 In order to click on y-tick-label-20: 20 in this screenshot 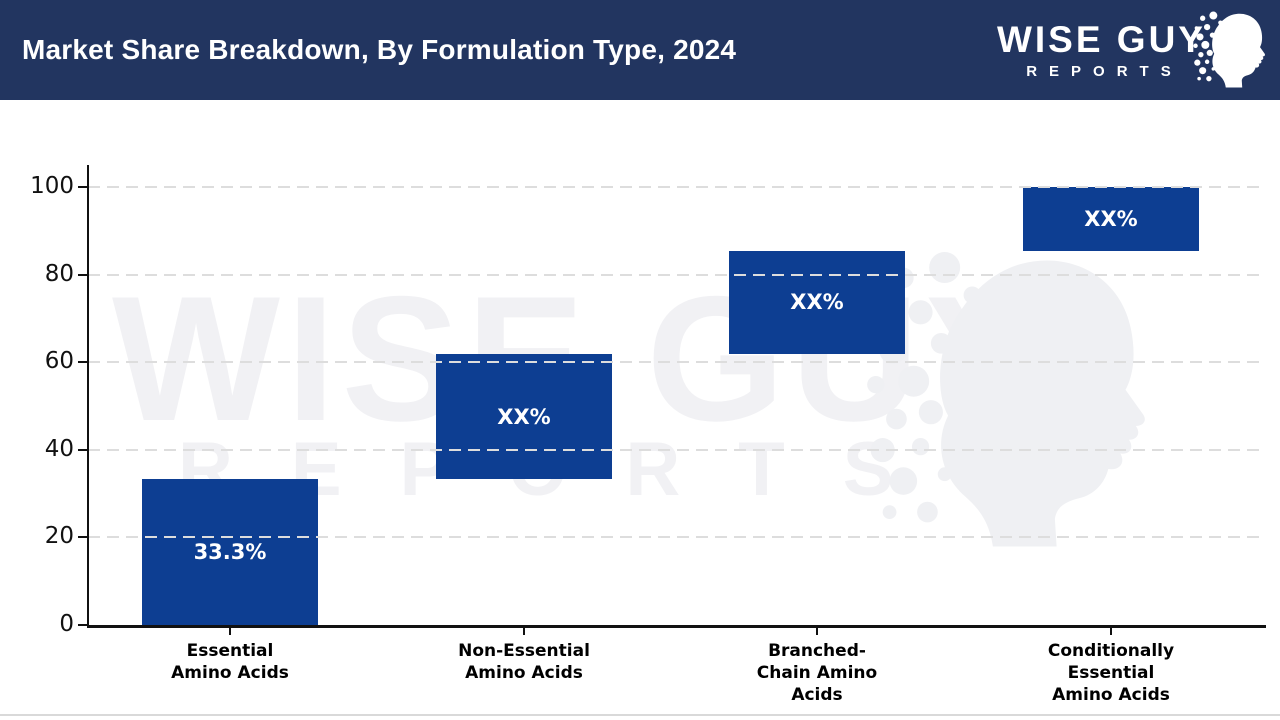, I will do `click(59, 536)`.